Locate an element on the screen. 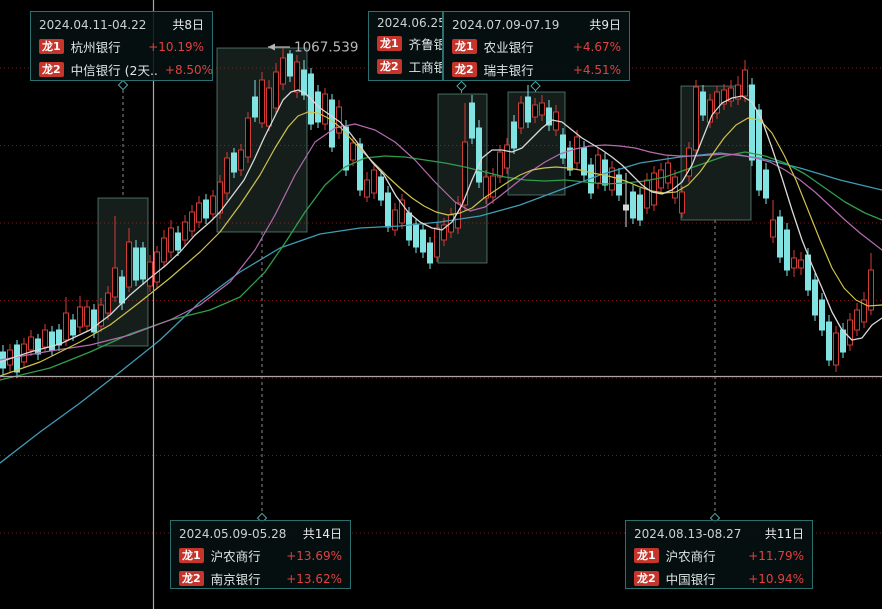 The height and width of the screenshot is (609, 882). leader-info-box-jun-clipped: 2024.06.25- 龙1 齐鲁银行 龙2 工商银行 is located at coordinates (405, 46).